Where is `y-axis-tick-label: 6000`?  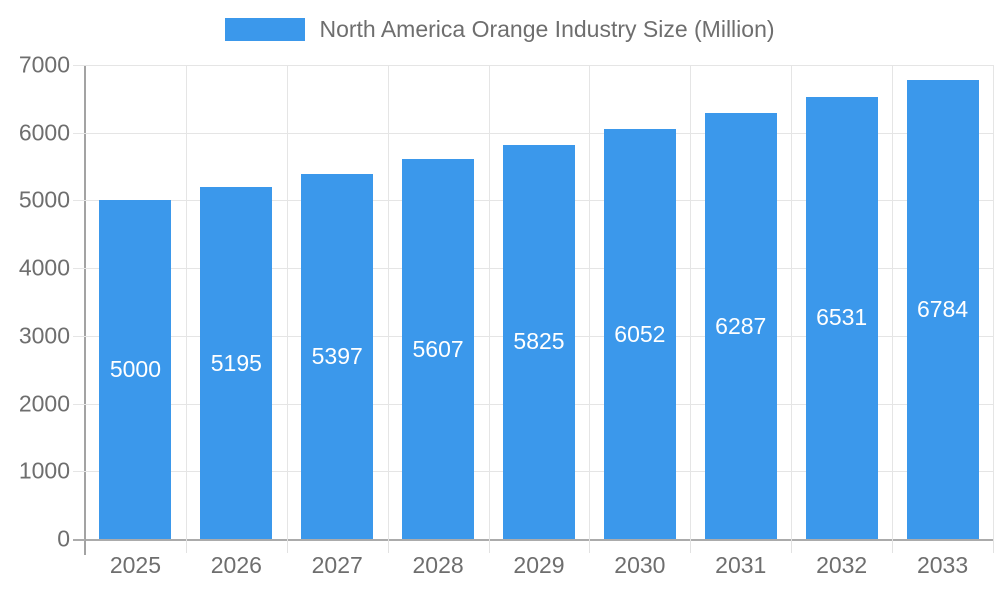 y-axis-tick-label: 6000 is located at coordinates (44, 132).